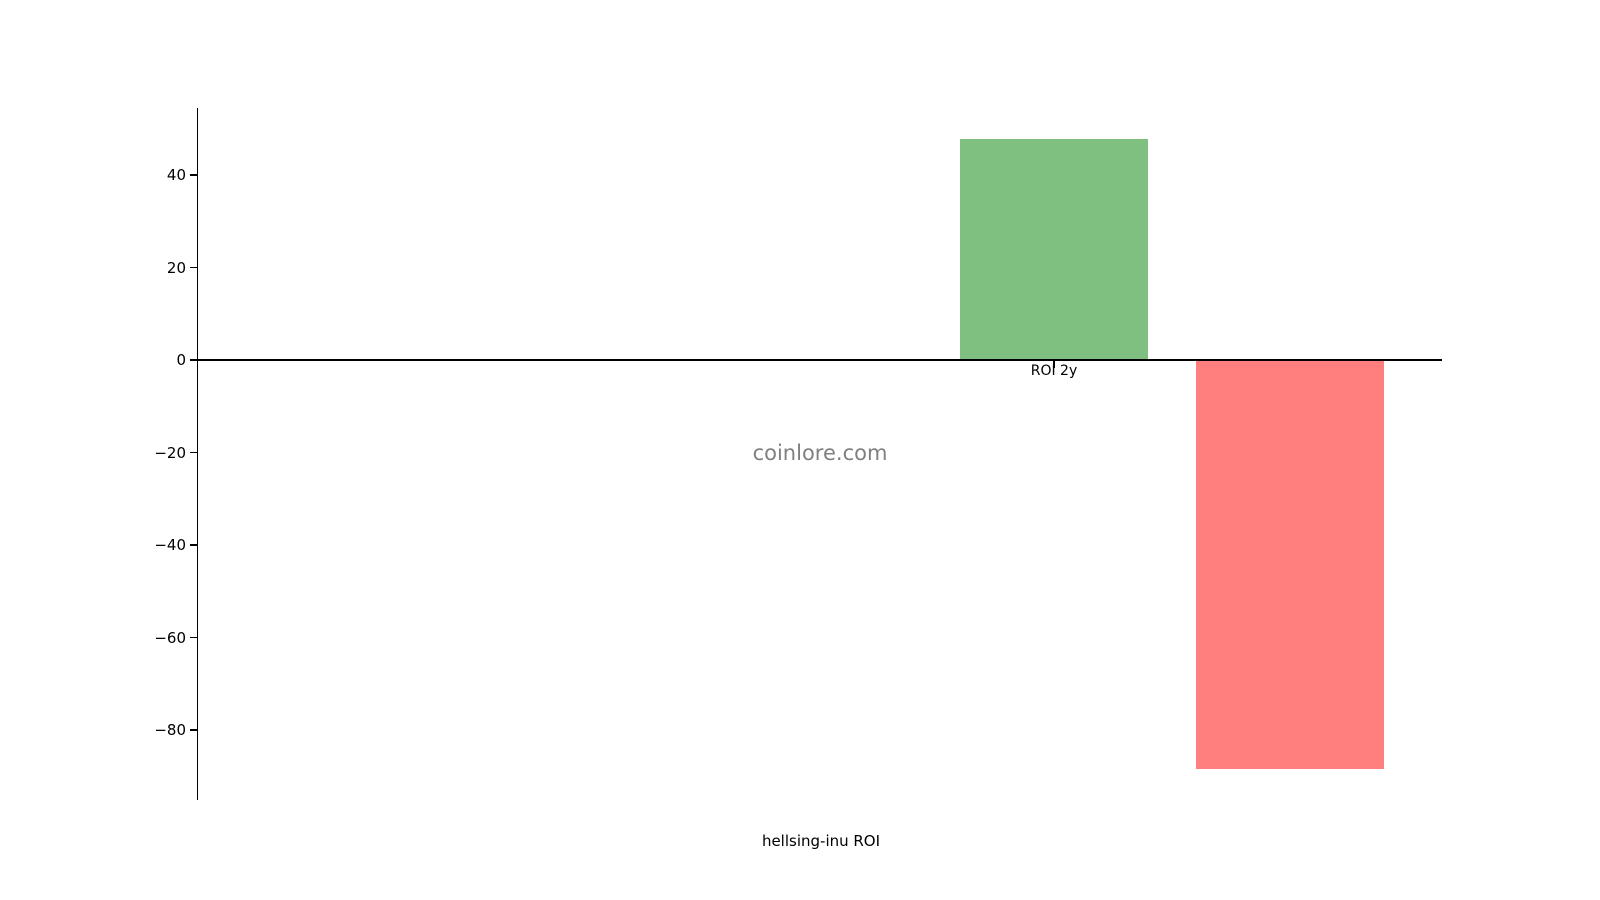  Describe the element at coordinates (181, 360) in the screenshot. I see `y-tick-label: 0` at that location.